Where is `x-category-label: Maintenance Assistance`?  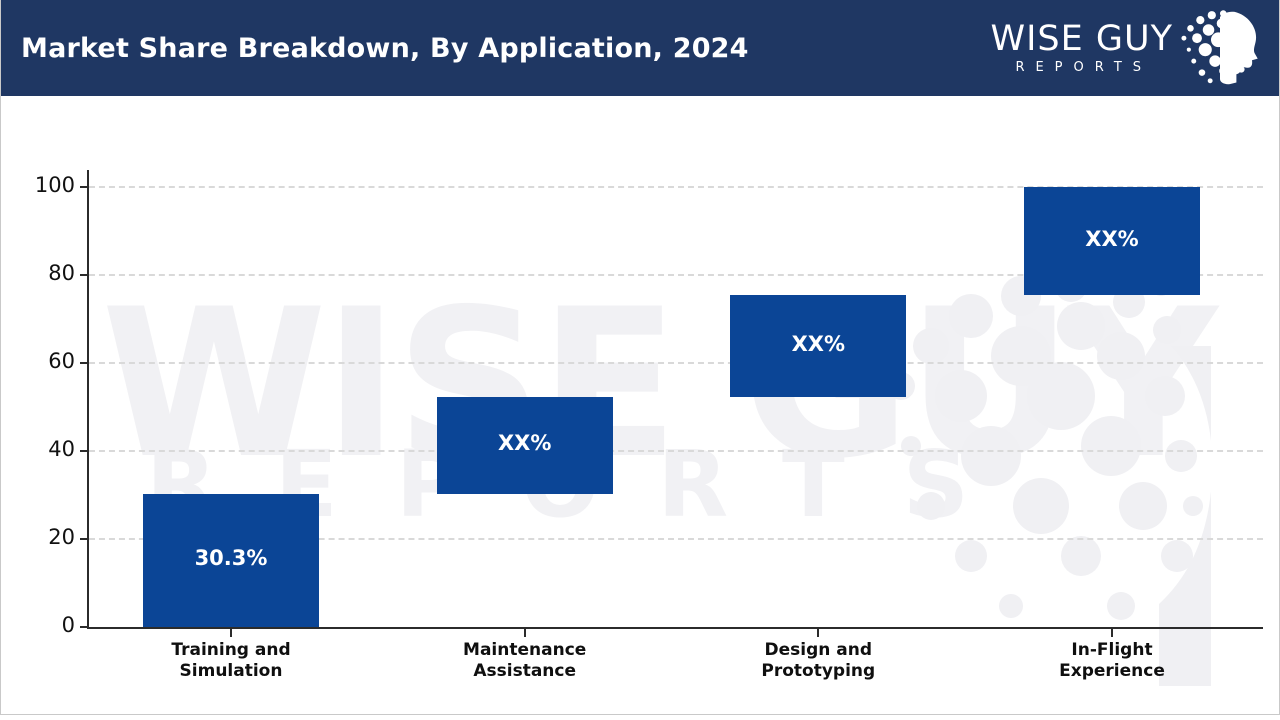 x-category-label: Maintenance Assistance is located at coordinates (525, 661).